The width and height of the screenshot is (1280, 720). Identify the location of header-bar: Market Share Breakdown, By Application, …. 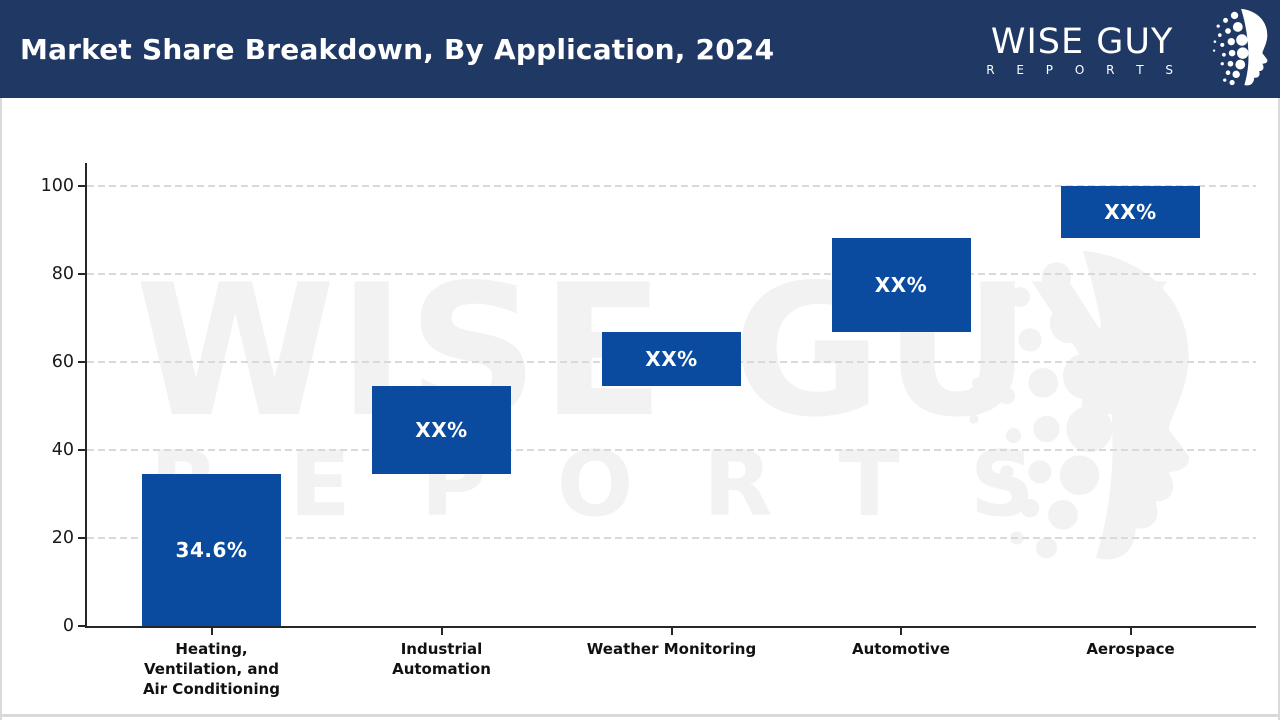
(640, 49).